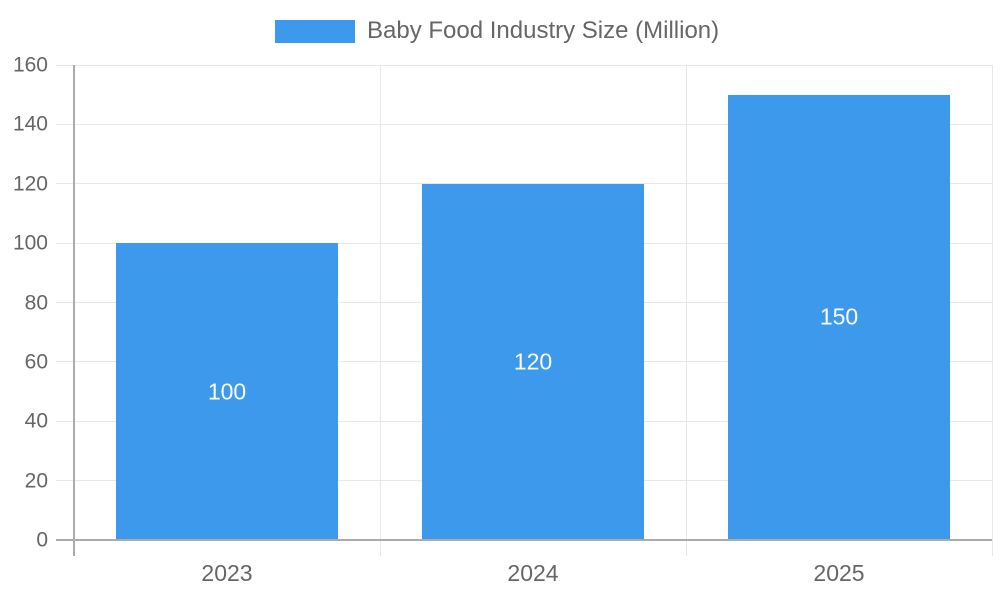 Image resolution: width=1000 pixels, height=600 pixels. What do you see at coordinates (315, 31) in the screenshot?
I see `legend-swatch-icon` at bounding box center [315, 31].